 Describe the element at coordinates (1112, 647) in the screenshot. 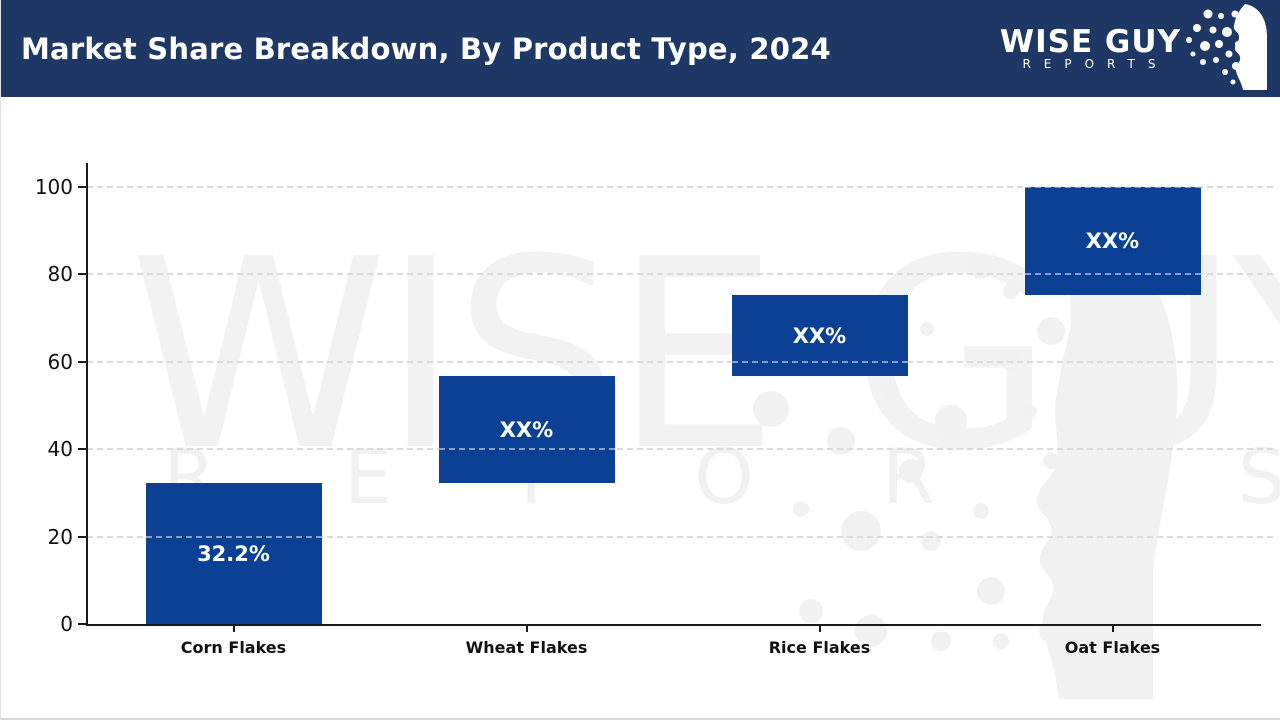

I see `x-category-label: Oat Flakes` at that location.